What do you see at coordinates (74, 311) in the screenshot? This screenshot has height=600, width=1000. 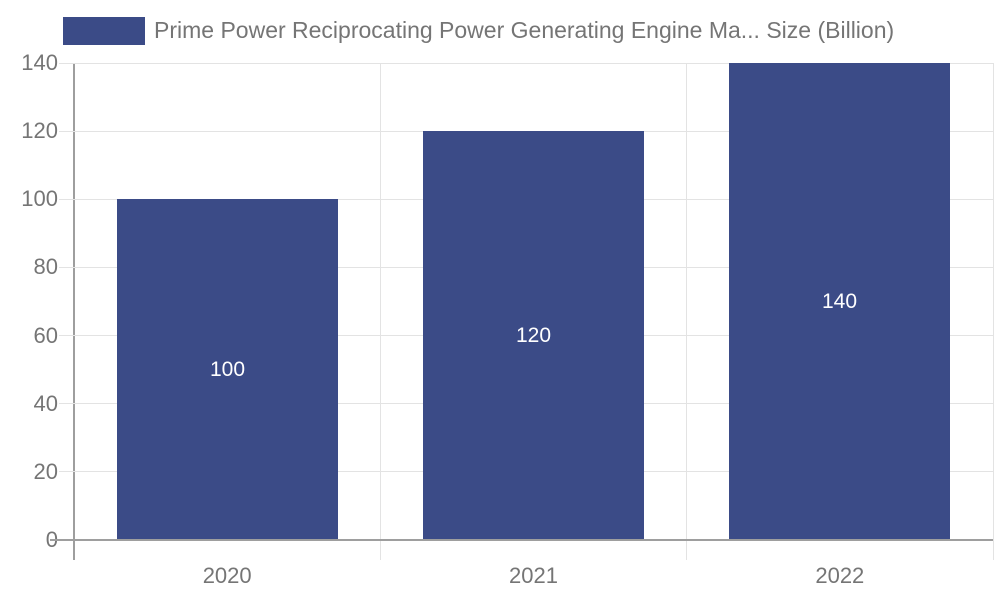 I see `y-axis-line` at bounding box center [74, 311].